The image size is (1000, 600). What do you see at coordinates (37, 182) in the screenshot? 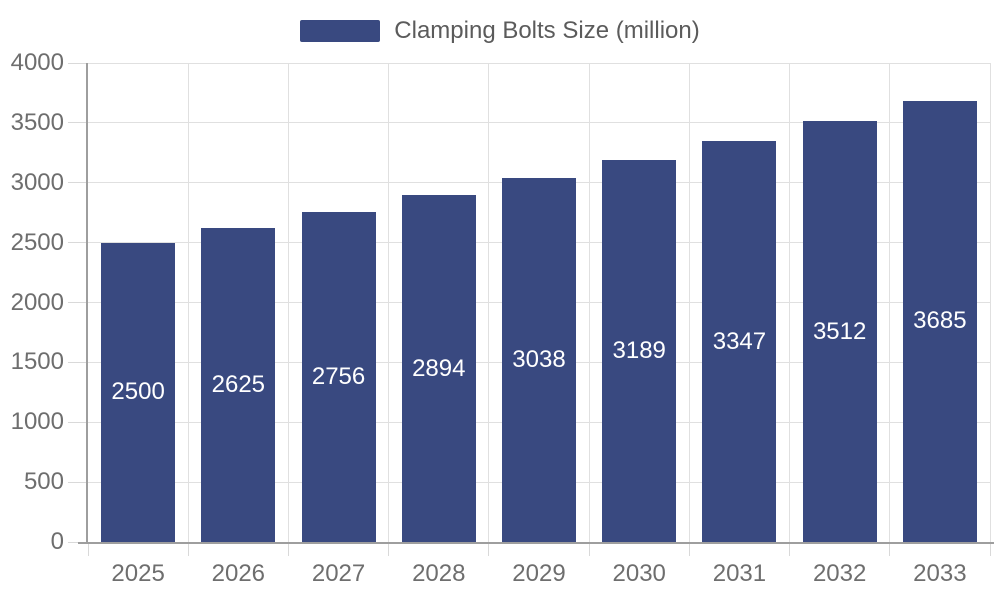
I see `y-axis-tick-label: 3000` at bounding box center [37, 182].